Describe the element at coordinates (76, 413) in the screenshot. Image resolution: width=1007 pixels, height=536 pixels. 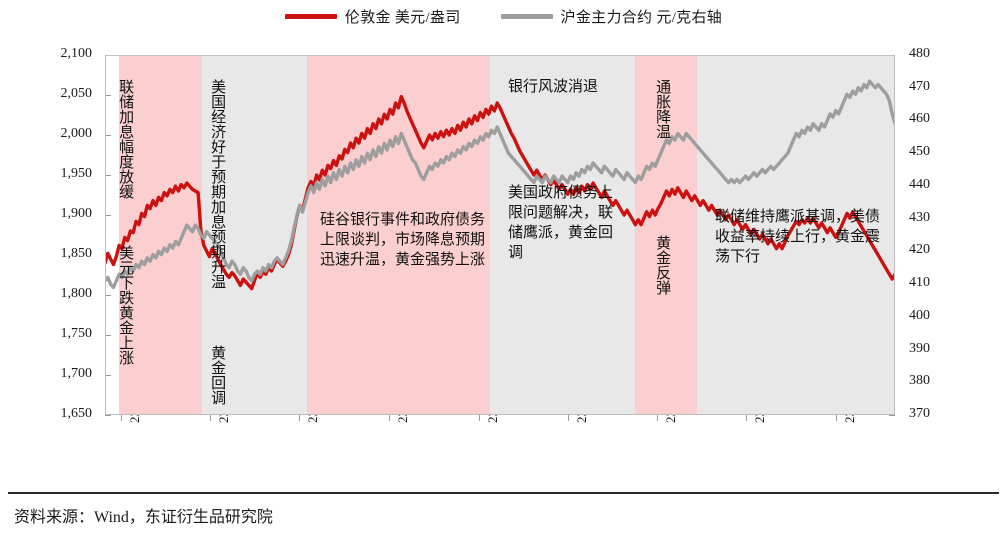
I see `y-left-tick-label: 1,650` at that location.